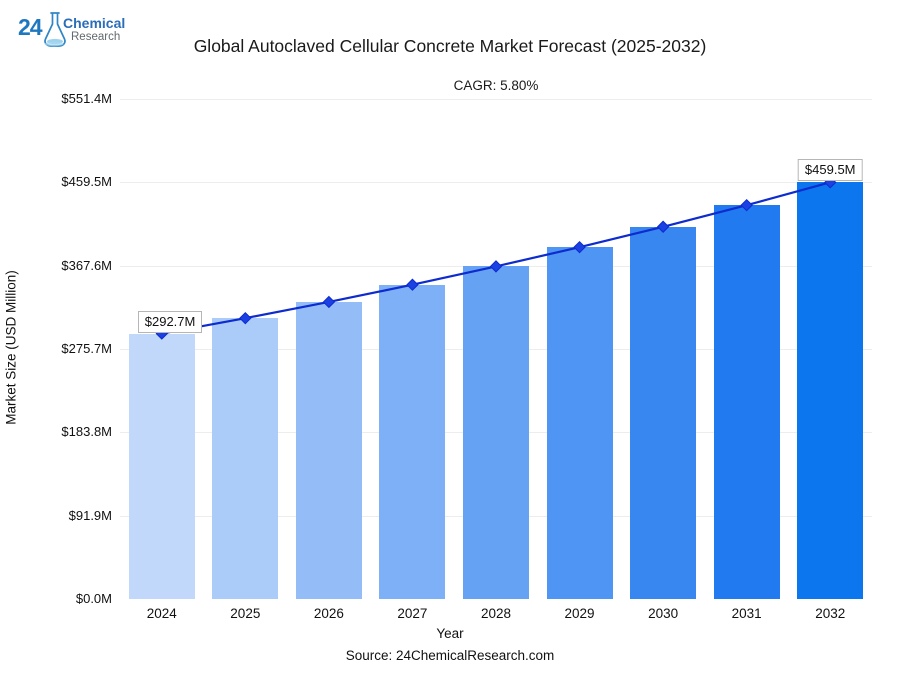 This screenshot has width=900, height=680. I want to click on bar-2024, so click(161, 466).